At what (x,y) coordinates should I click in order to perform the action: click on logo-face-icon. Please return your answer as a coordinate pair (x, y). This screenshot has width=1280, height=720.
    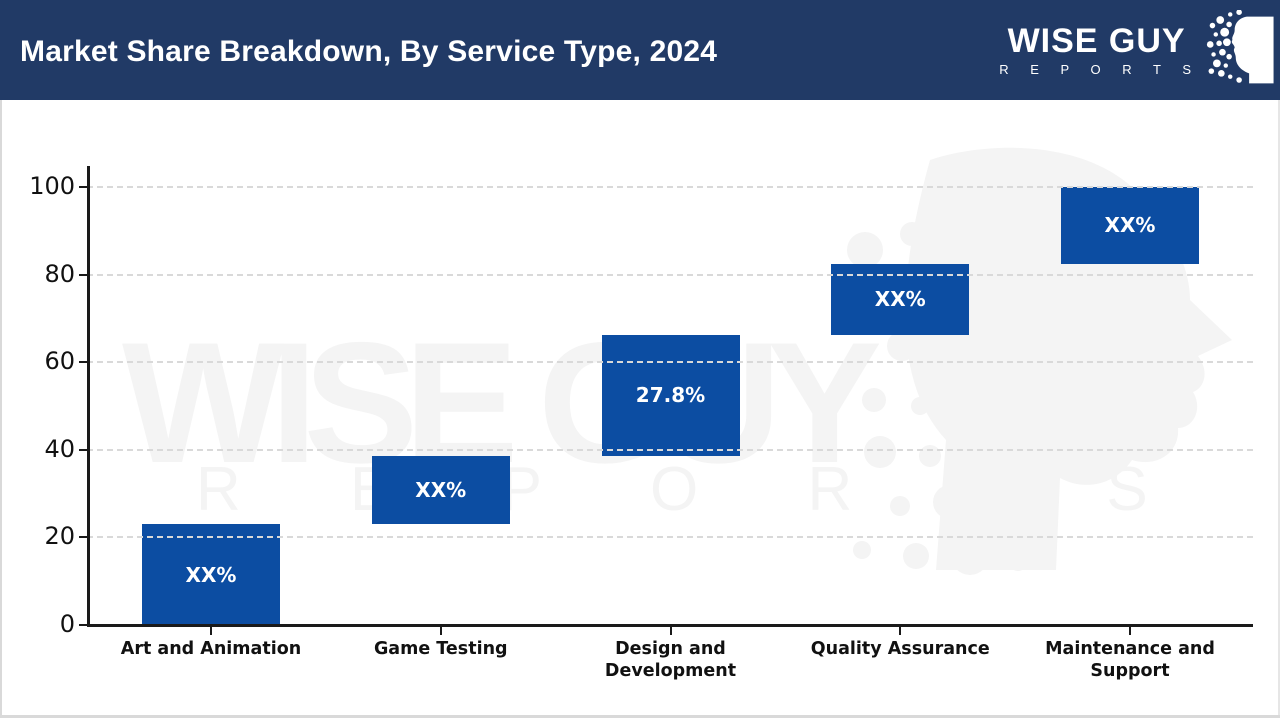
    Looking at the image, I should click on (1240, 47).